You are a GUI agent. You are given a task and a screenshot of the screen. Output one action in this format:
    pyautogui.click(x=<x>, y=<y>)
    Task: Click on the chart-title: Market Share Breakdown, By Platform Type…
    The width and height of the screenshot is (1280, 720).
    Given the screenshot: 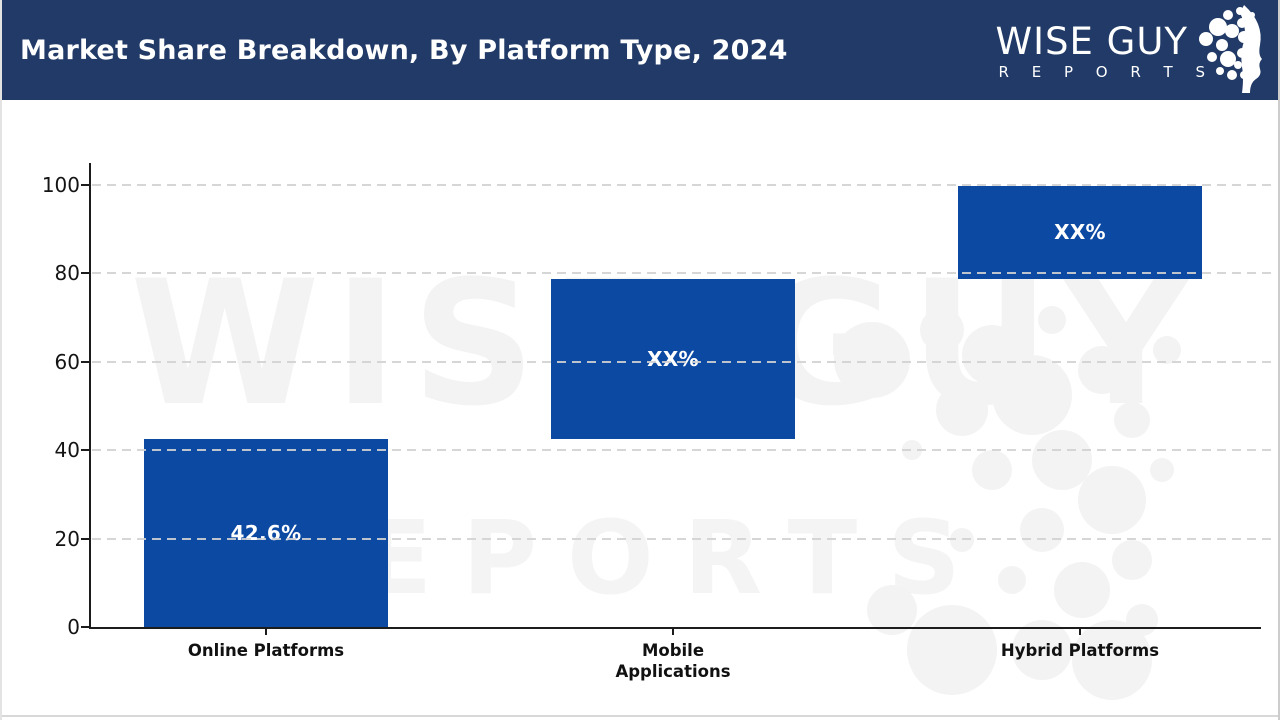 What is the action you would take?
    pyautogui.click(x=404, y=50)
    